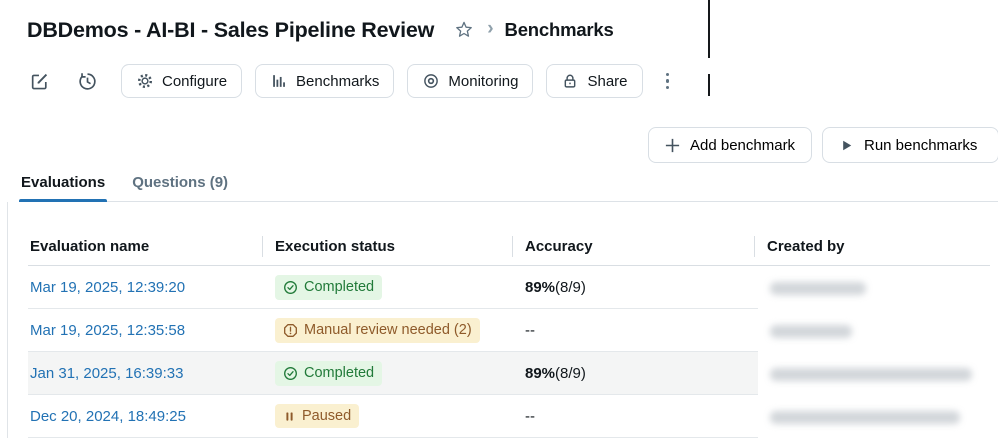 Image resolution: width=998 pixels, height=438 pixels. What do you see at coordinates (108, 330) in the screenshot?
I see `evaluation-link: Mar 19, 2025, 12:35:58` at bounding box center [108, 330].